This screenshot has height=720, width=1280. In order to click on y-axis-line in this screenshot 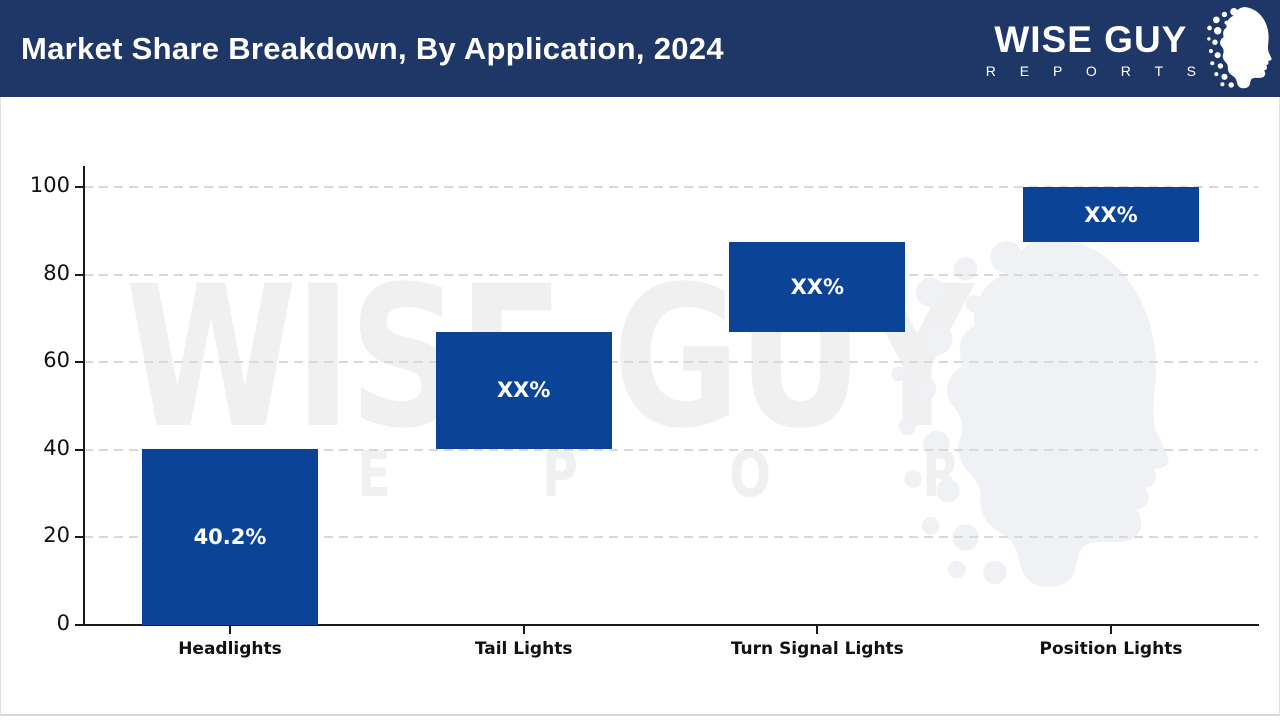, I will do `click(84, 395)`.